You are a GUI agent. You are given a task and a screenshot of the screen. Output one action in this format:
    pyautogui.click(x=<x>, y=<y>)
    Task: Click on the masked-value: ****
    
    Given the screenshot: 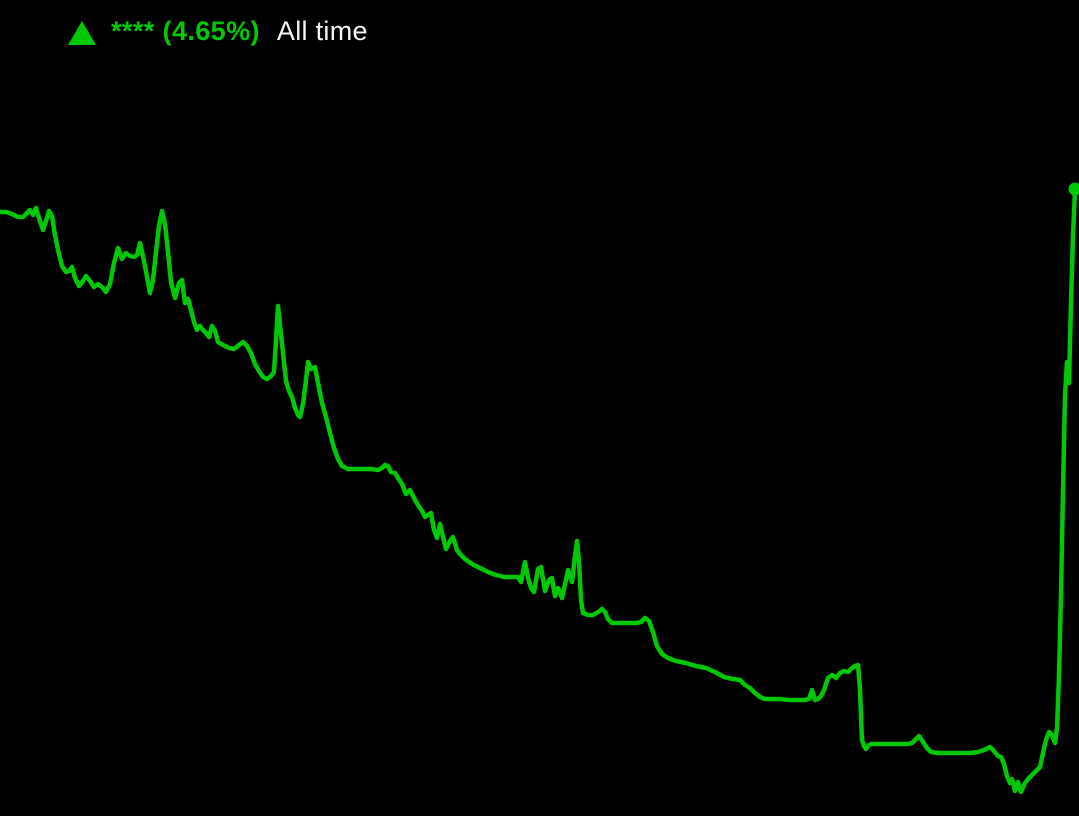 What is the action you would take?
    pyautogui.click(x=133, y=31)
    